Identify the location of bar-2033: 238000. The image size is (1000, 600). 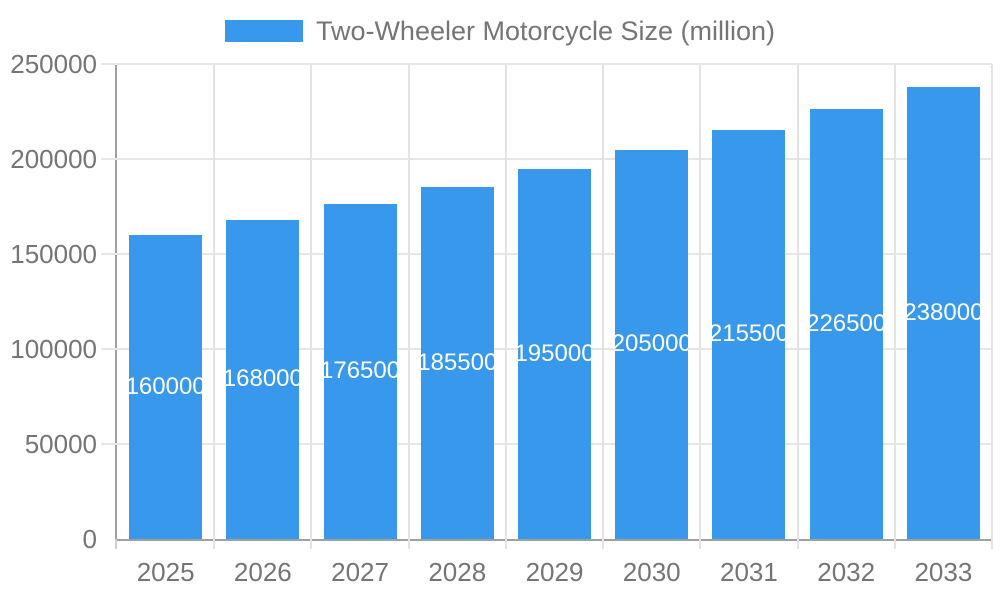
(943, 312).